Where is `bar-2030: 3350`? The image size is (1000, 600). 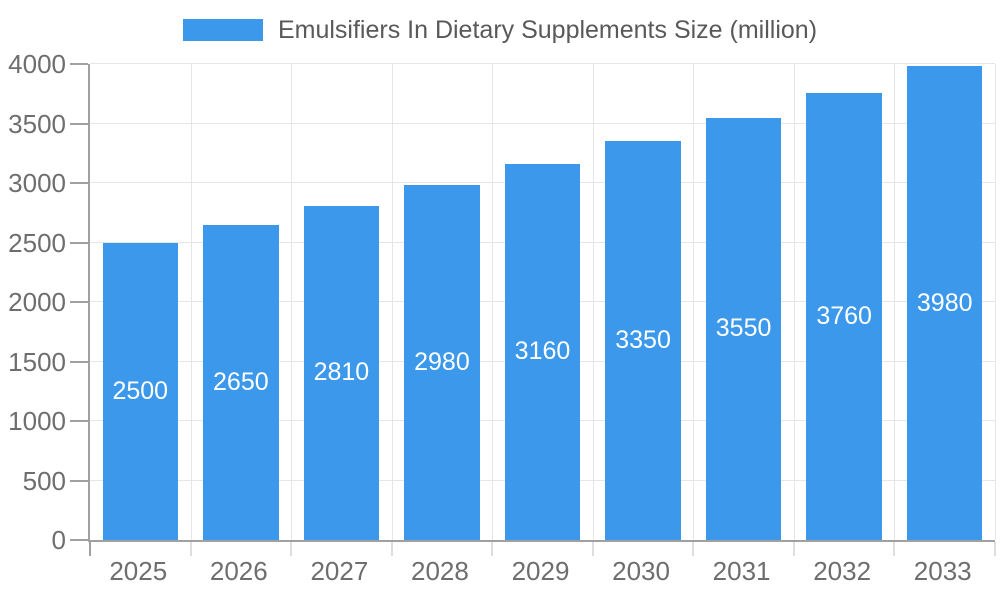
bar-2030: 3350 is located at coordinates (643, 340).